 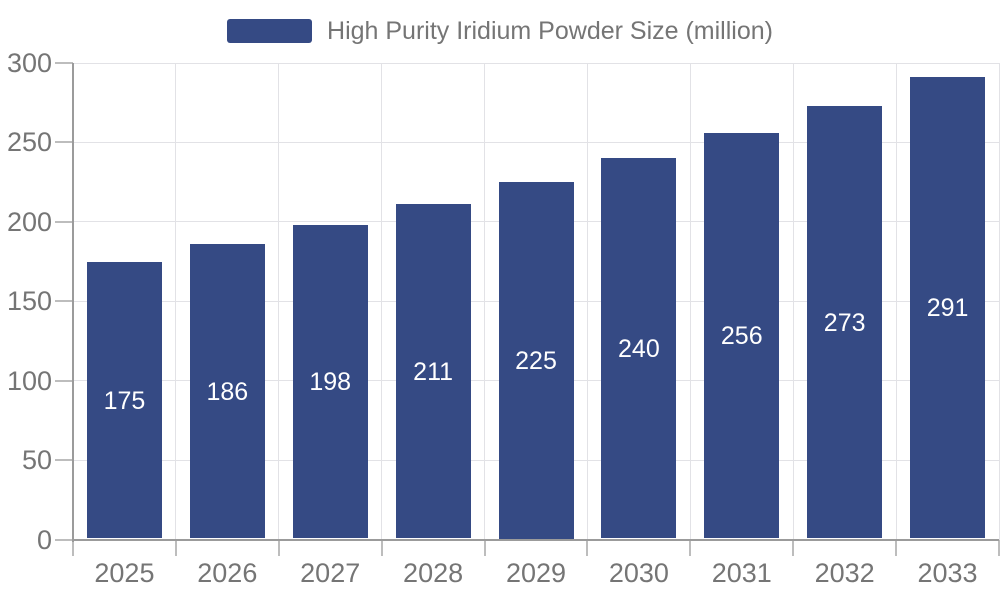 I want to click on bar-value-label: 291, so click(x=947, y=308).